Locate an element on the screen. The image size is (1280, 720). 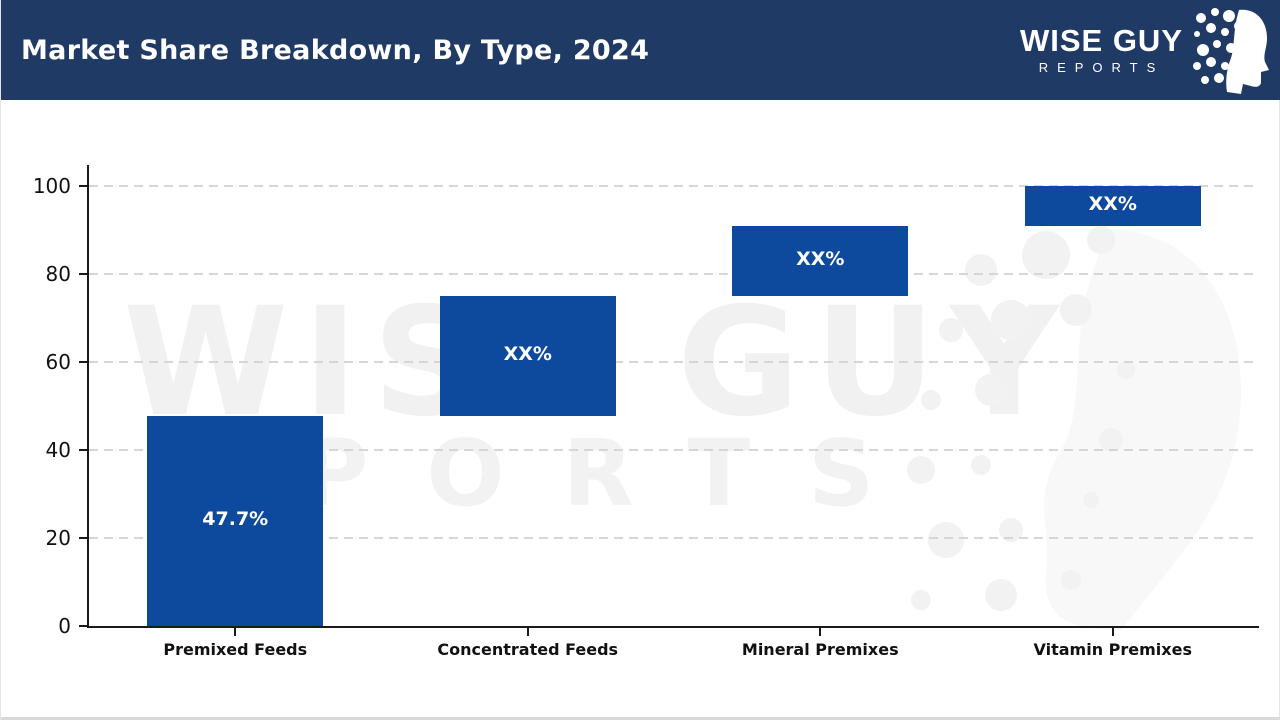
brand-logo: WISE GUY REPORTS is located at coordinates (1146, 50).